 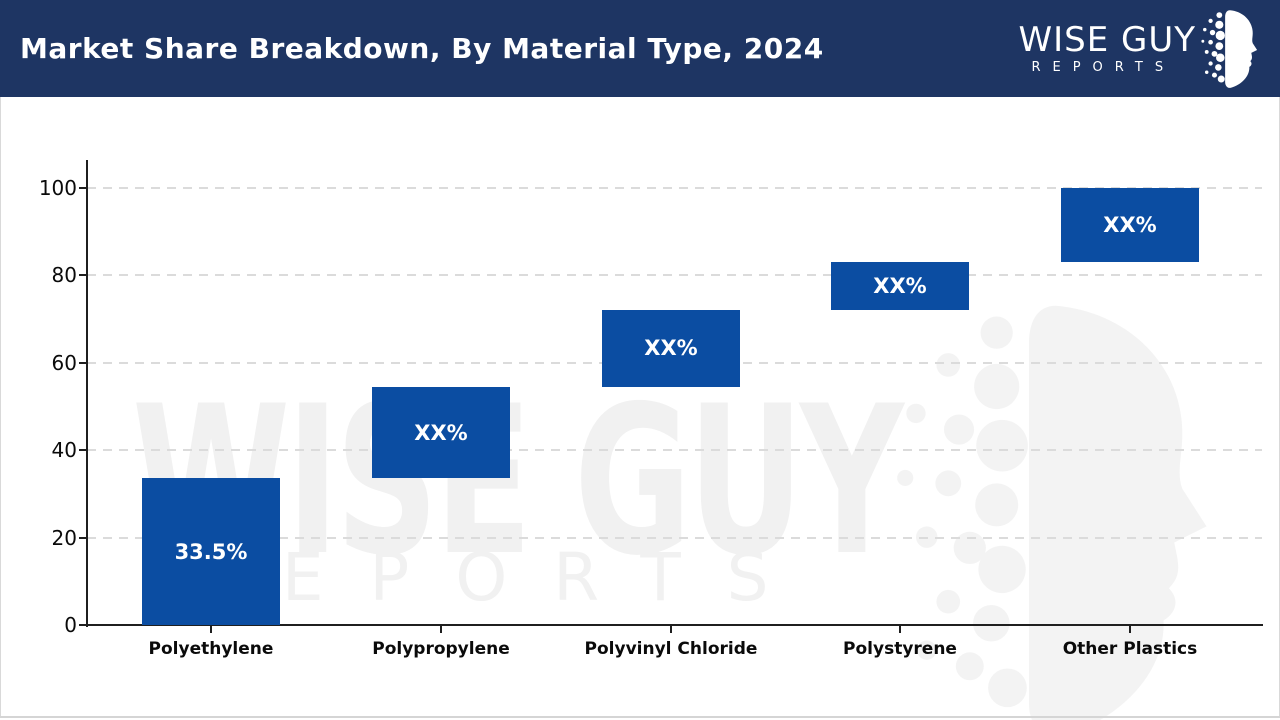 What do you see at coordinates (70, 625) in the screenshot?
I see `y-tick-label: 0` at bounding box center [70, 625].